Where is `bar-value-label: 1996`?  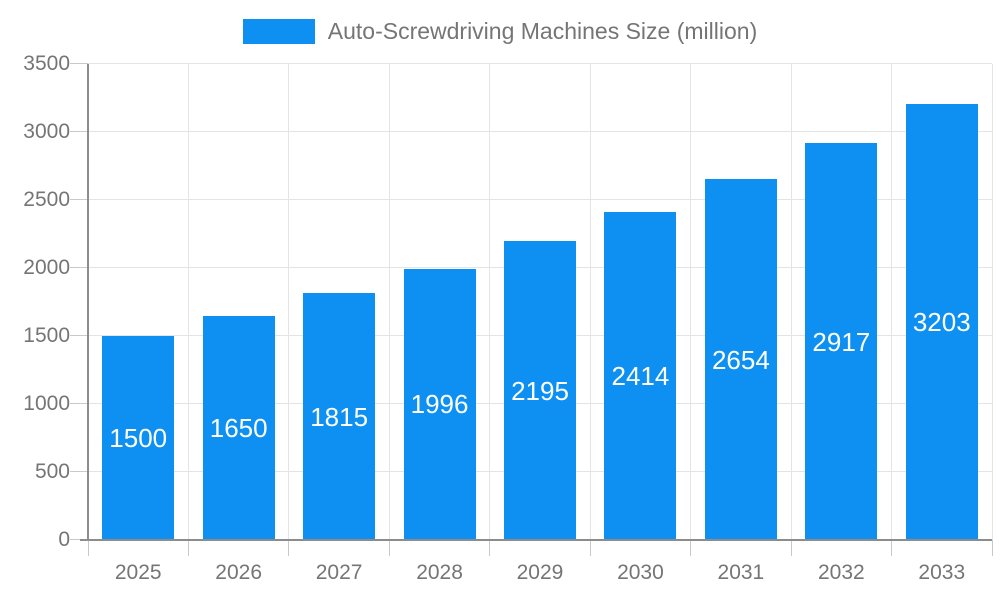
bar-value-label: 1996 is located at coordinates (439, 404).